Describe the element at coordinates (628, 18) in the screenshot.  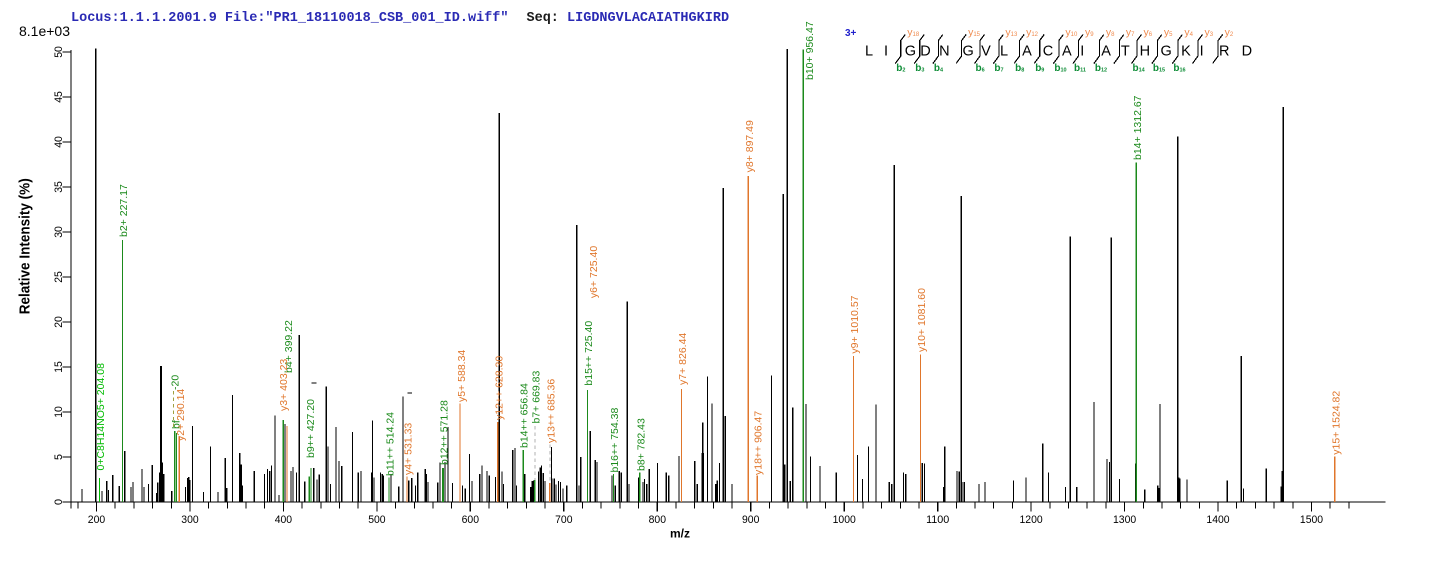
I see `svg-text: Seq: LIGDNGVLACAIATHGKIRD` at that location.